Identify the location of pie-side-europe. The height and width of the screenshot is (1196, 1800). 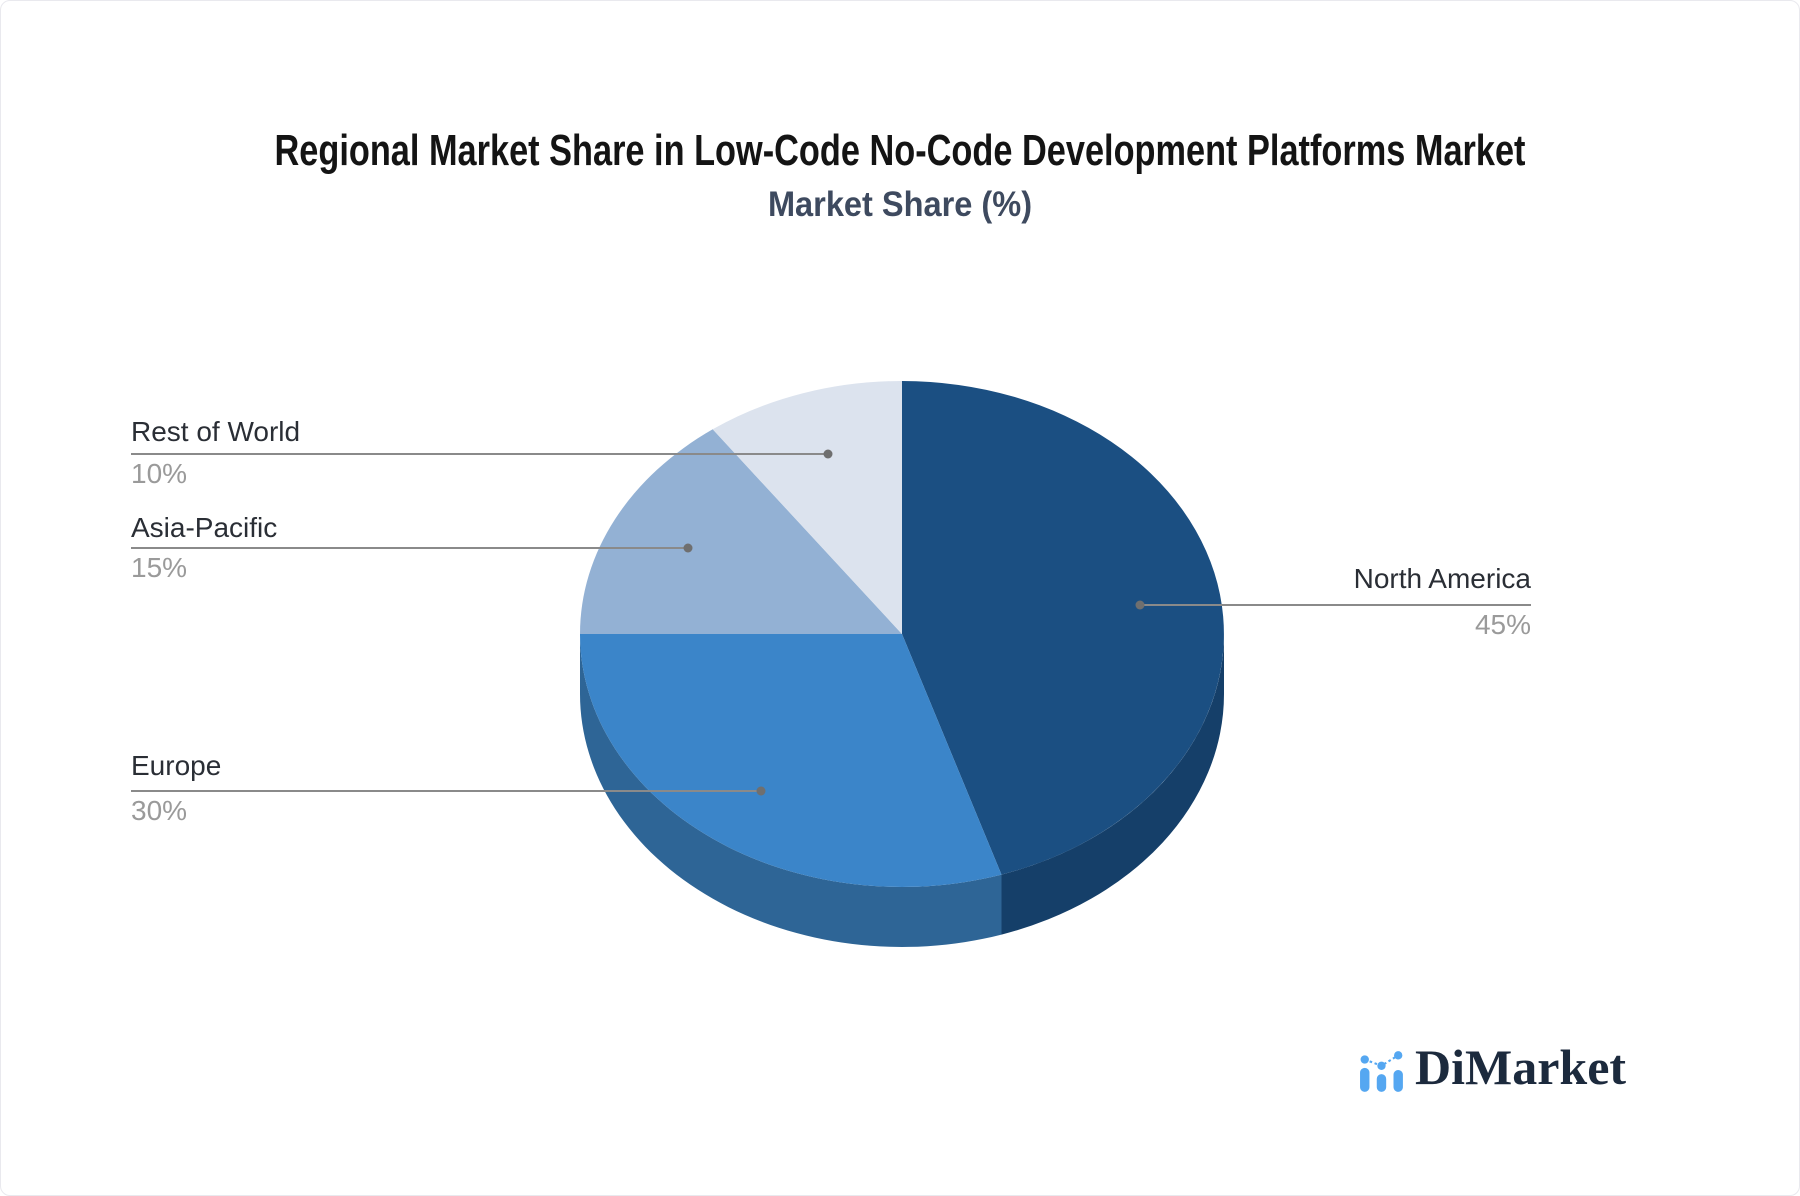
(791, 790).